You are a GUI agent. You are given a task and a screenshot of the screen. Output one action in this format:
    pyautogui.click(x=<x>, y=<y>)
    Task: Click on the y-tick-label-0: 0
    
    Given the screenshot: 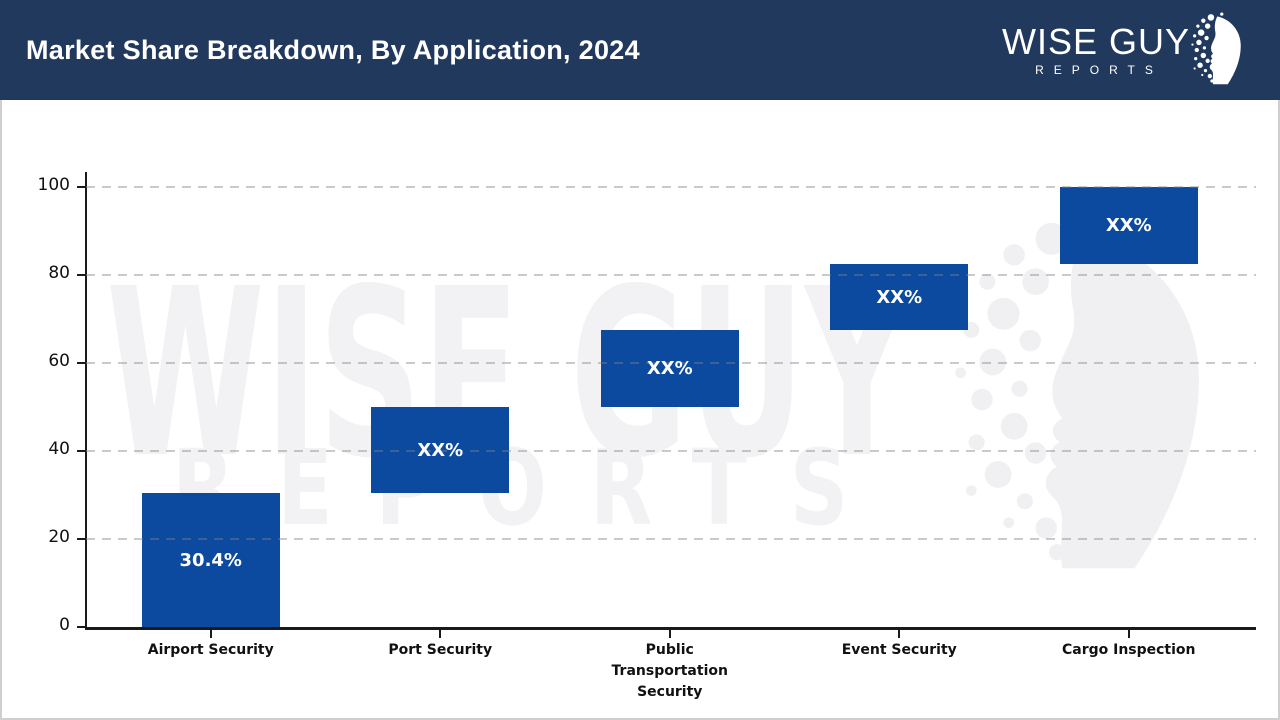 What is the action you would take?
    pyautogui.click(x=64, y=625)
    